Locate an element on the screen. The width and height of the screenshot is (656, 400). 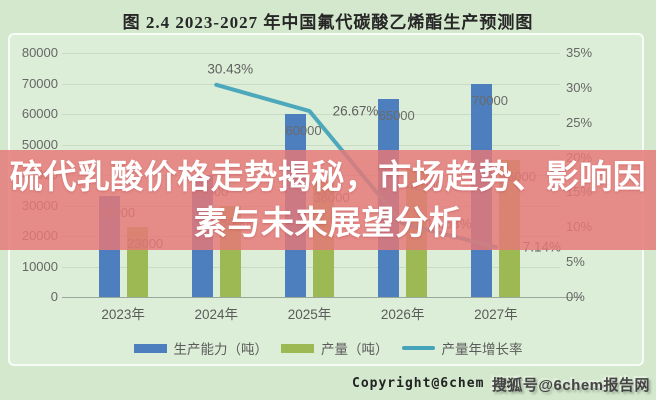
x-axis-label: 2026年 is located at coordinates (402, 314).